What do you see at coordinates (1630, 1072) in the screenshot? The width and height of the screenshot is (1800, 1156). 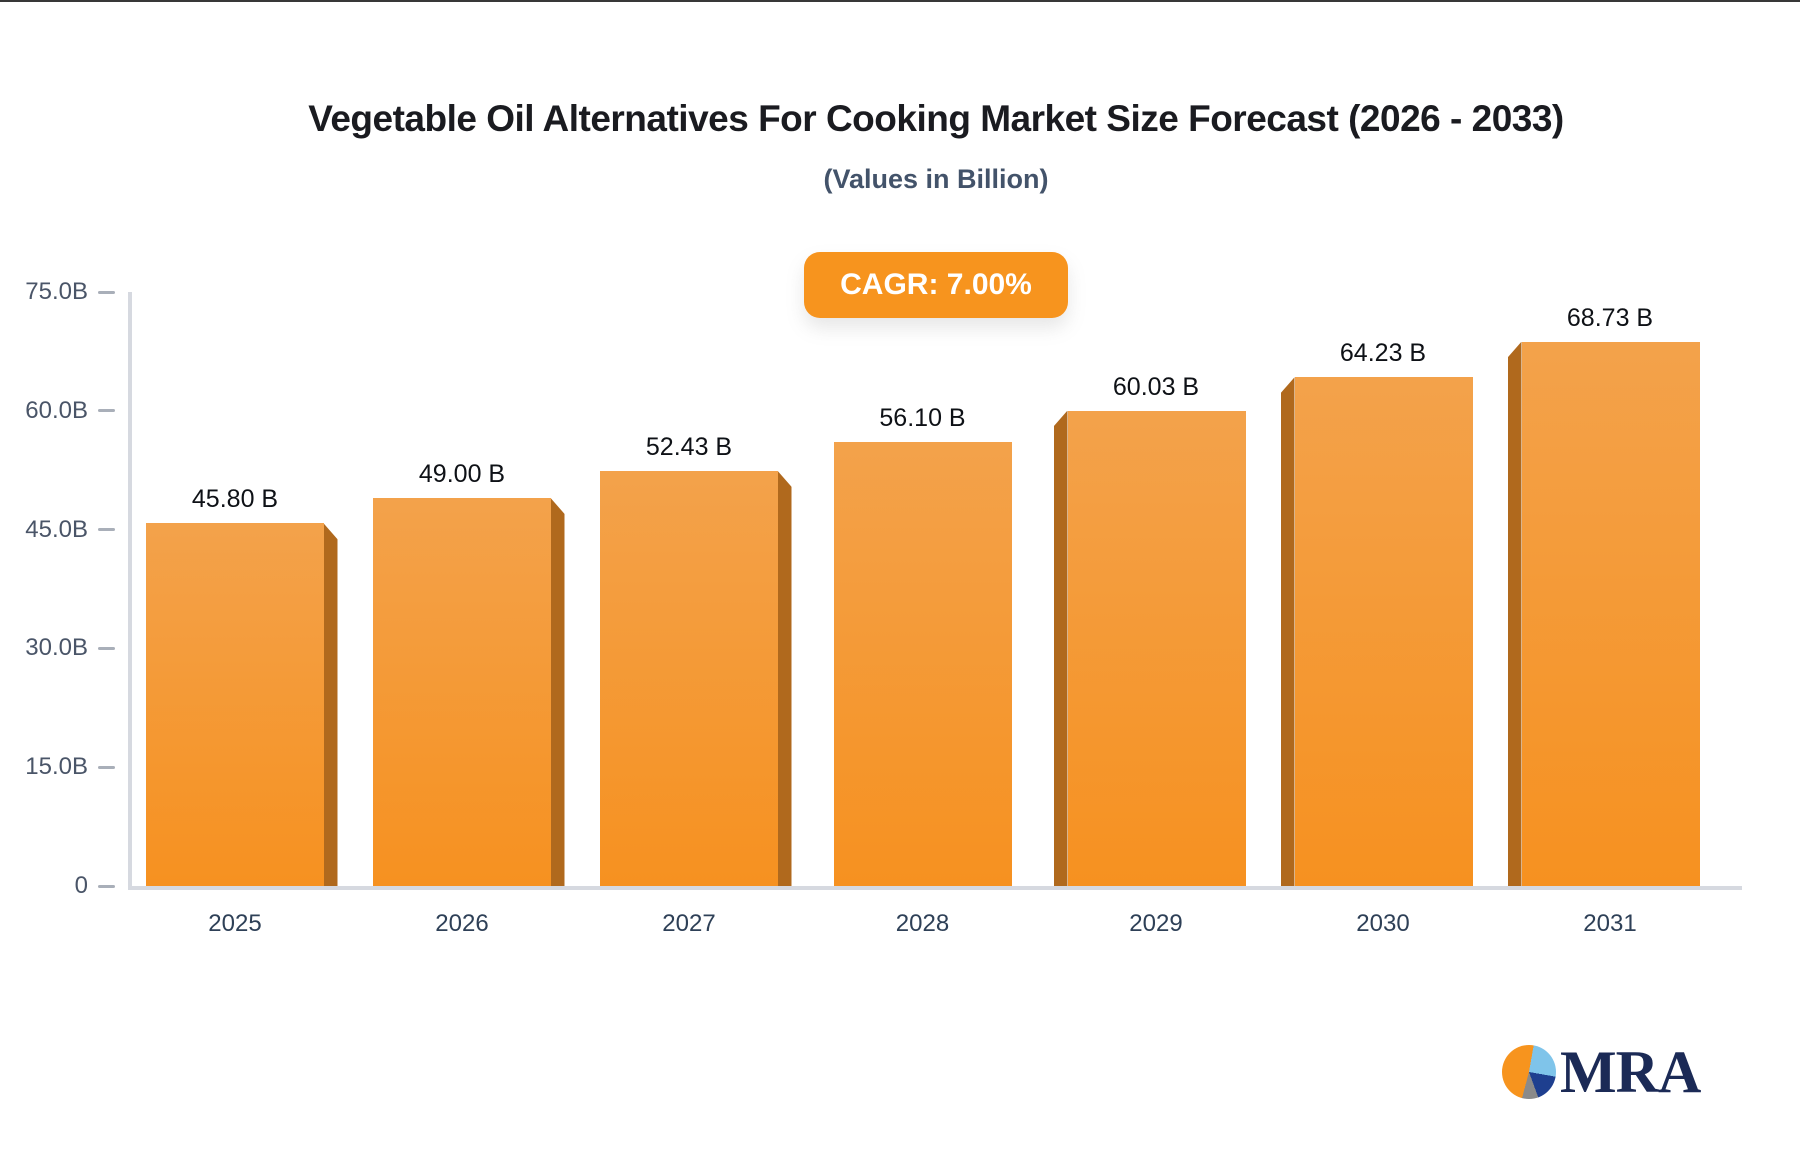 I see `logo-text: MRA` at bounding box center [1630, 1072].